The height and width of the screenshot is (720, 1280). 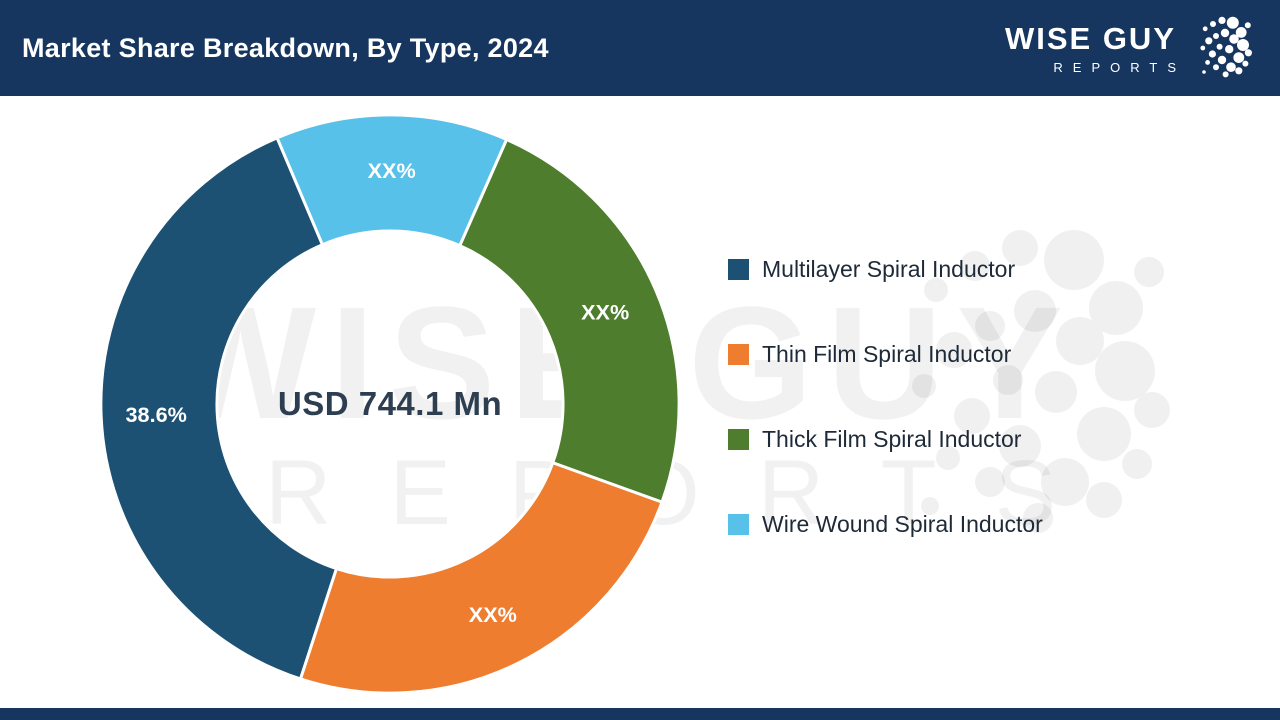 What do you see at coordinates (1119, 67) in the screenshot?
I see `logo-subtitle: REPORTS` at bounding box center [1119, 67].